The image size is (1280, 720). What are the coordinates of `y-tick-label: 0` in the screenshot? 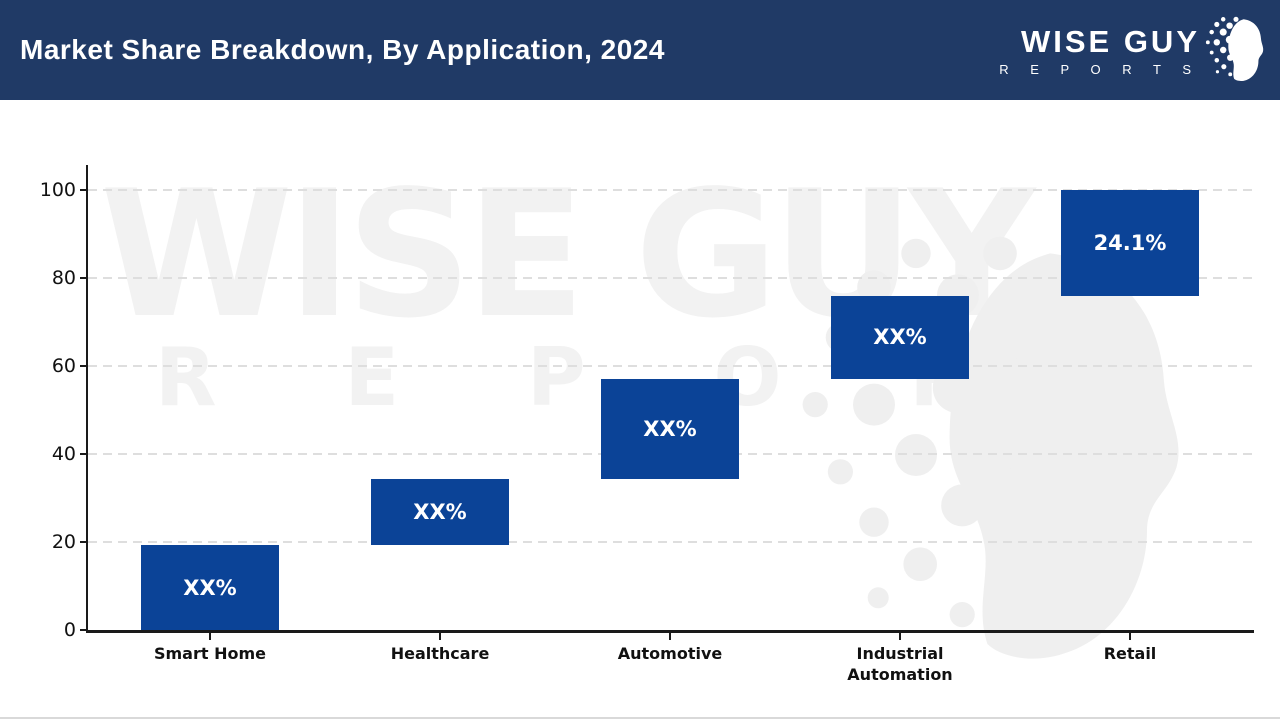 It's located at (69, 630).